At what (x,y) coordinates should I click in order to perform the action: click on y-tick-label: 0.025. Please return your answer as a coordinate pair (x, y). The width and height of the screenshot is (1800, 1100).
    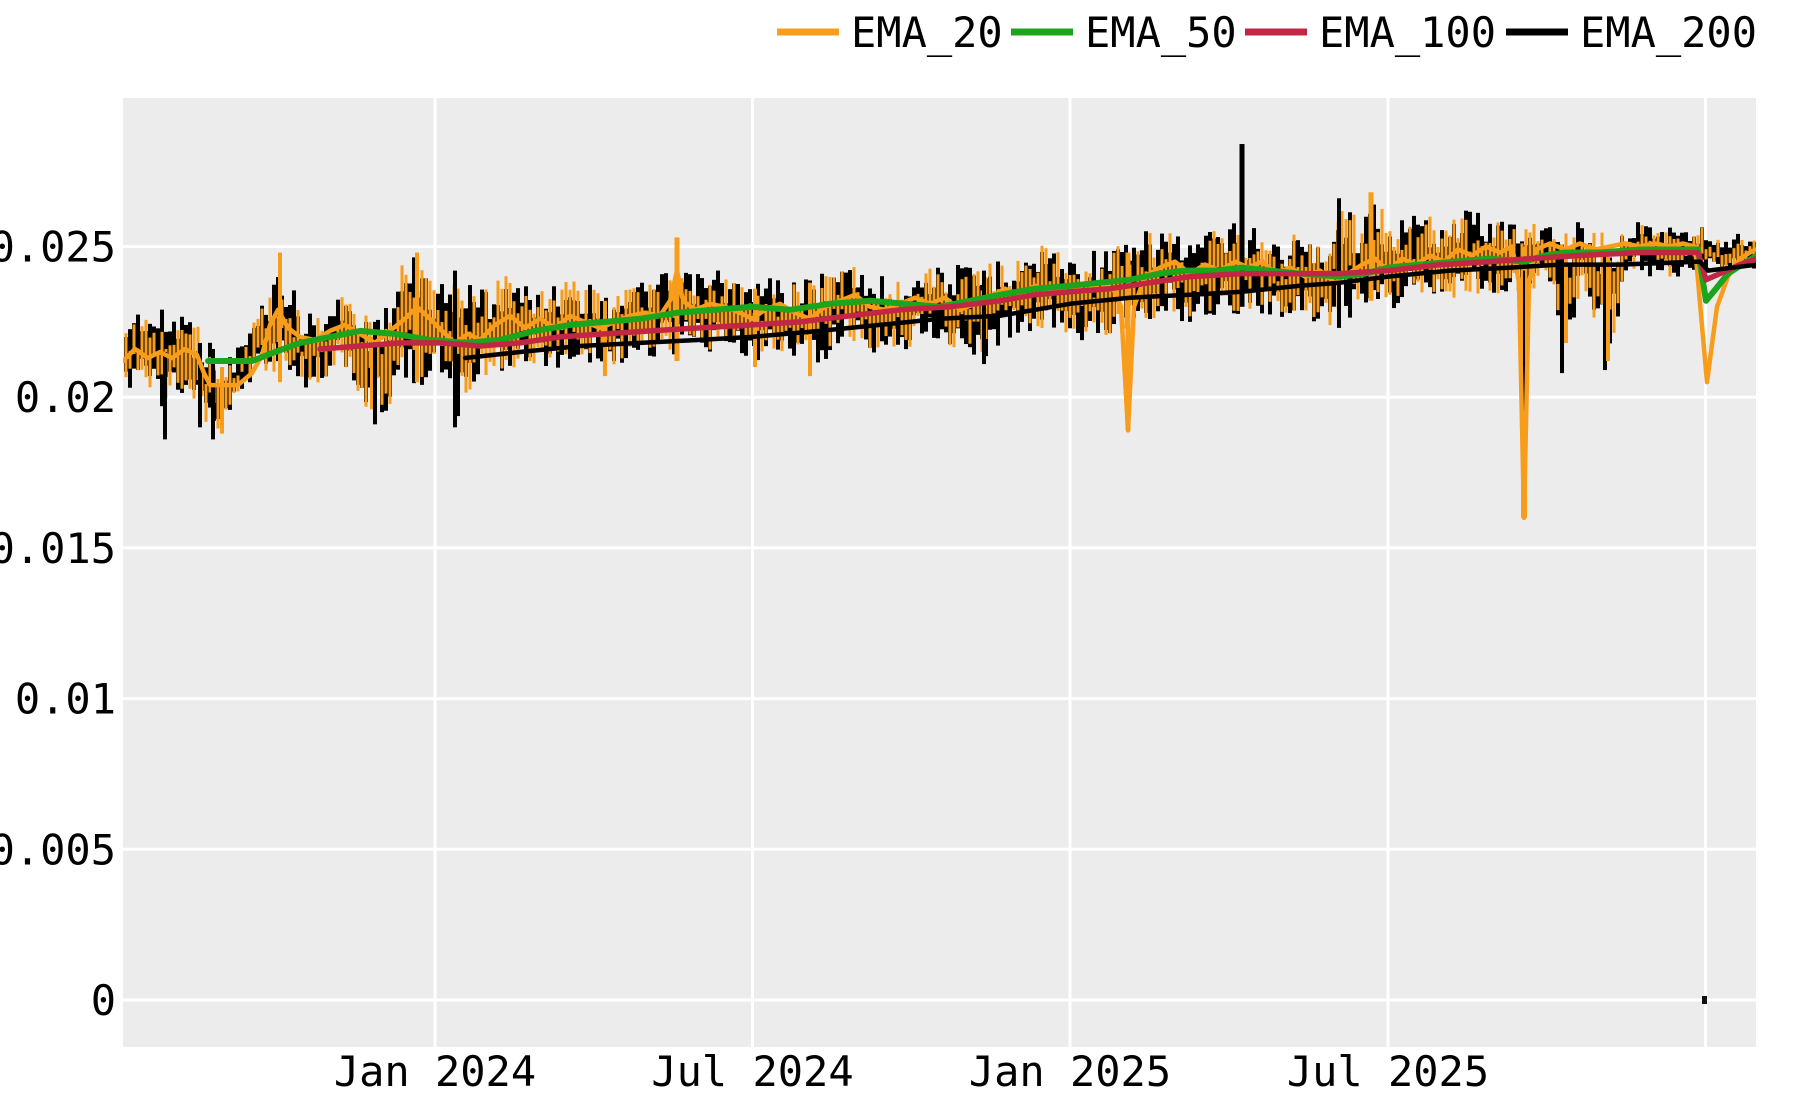
    Looking at the image, I should click on (58, 247).